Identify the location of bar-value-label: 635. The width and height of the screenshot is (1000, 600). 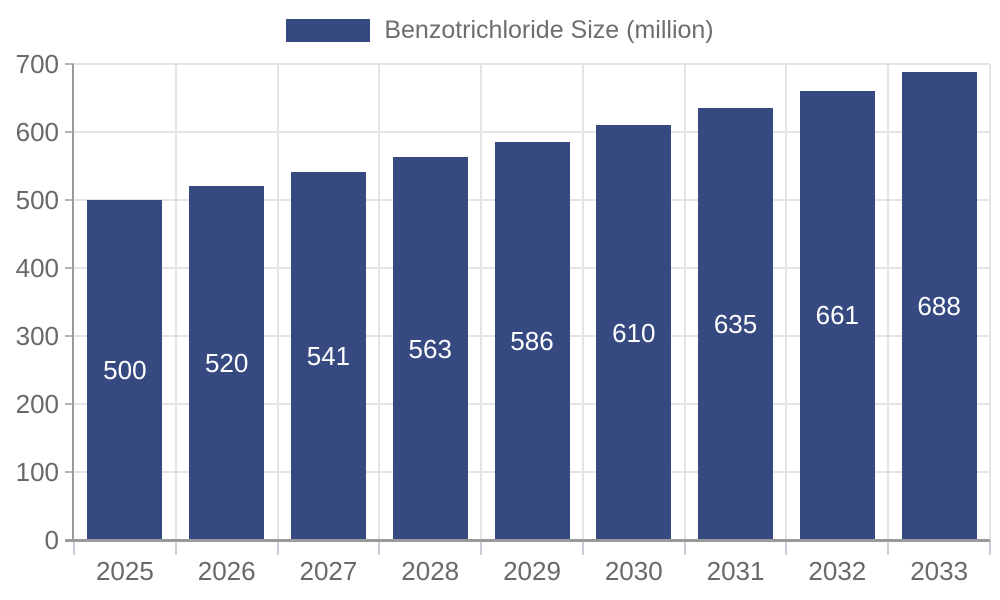
(735, 324).